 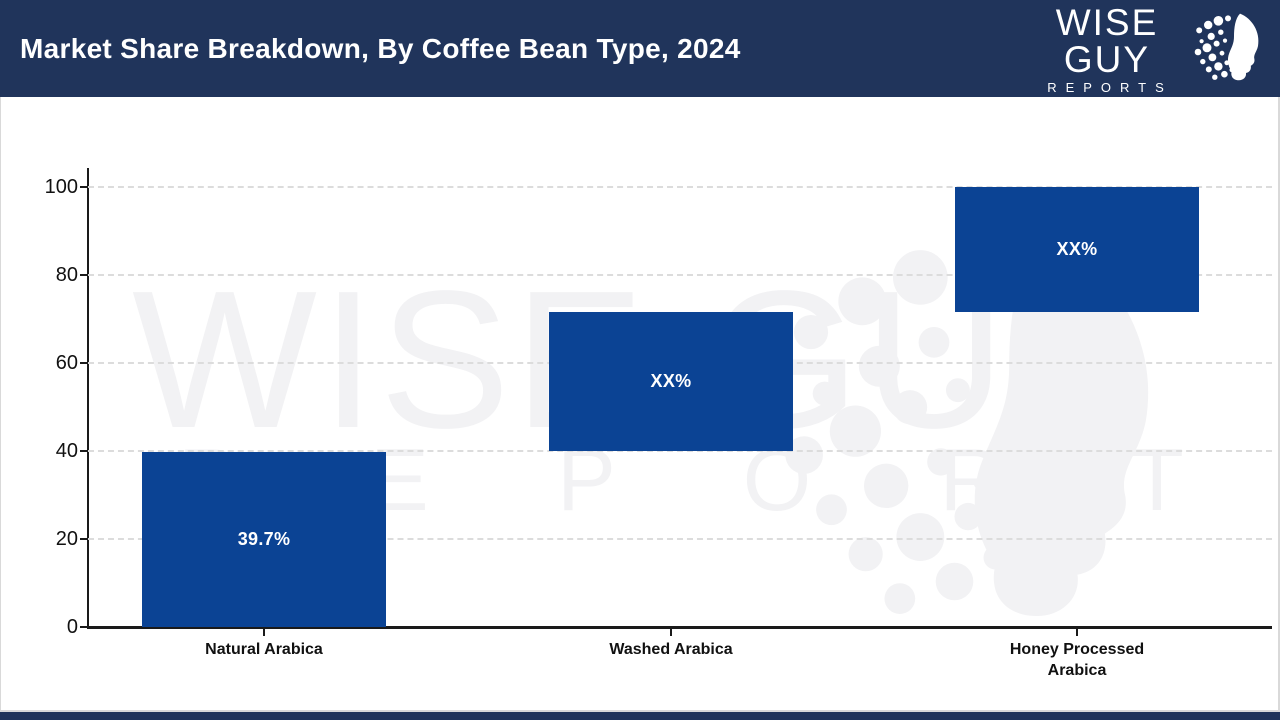 I want to click on y-tick-label: 60, so click(x=66, y=363).